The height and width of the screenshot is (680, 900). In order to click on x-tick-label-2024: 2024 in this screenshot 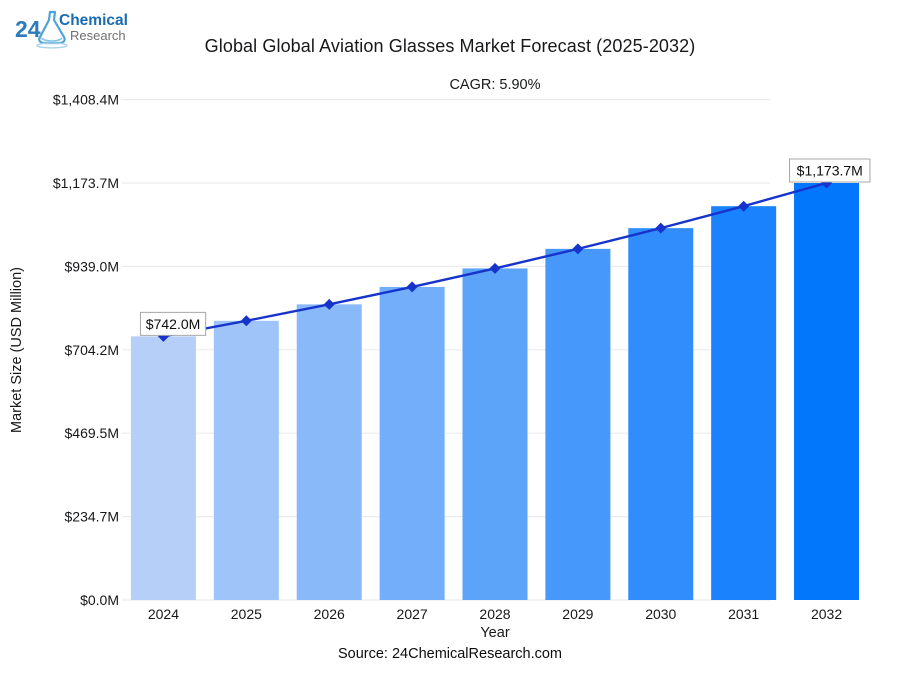, I will do `click(163, 614)`.